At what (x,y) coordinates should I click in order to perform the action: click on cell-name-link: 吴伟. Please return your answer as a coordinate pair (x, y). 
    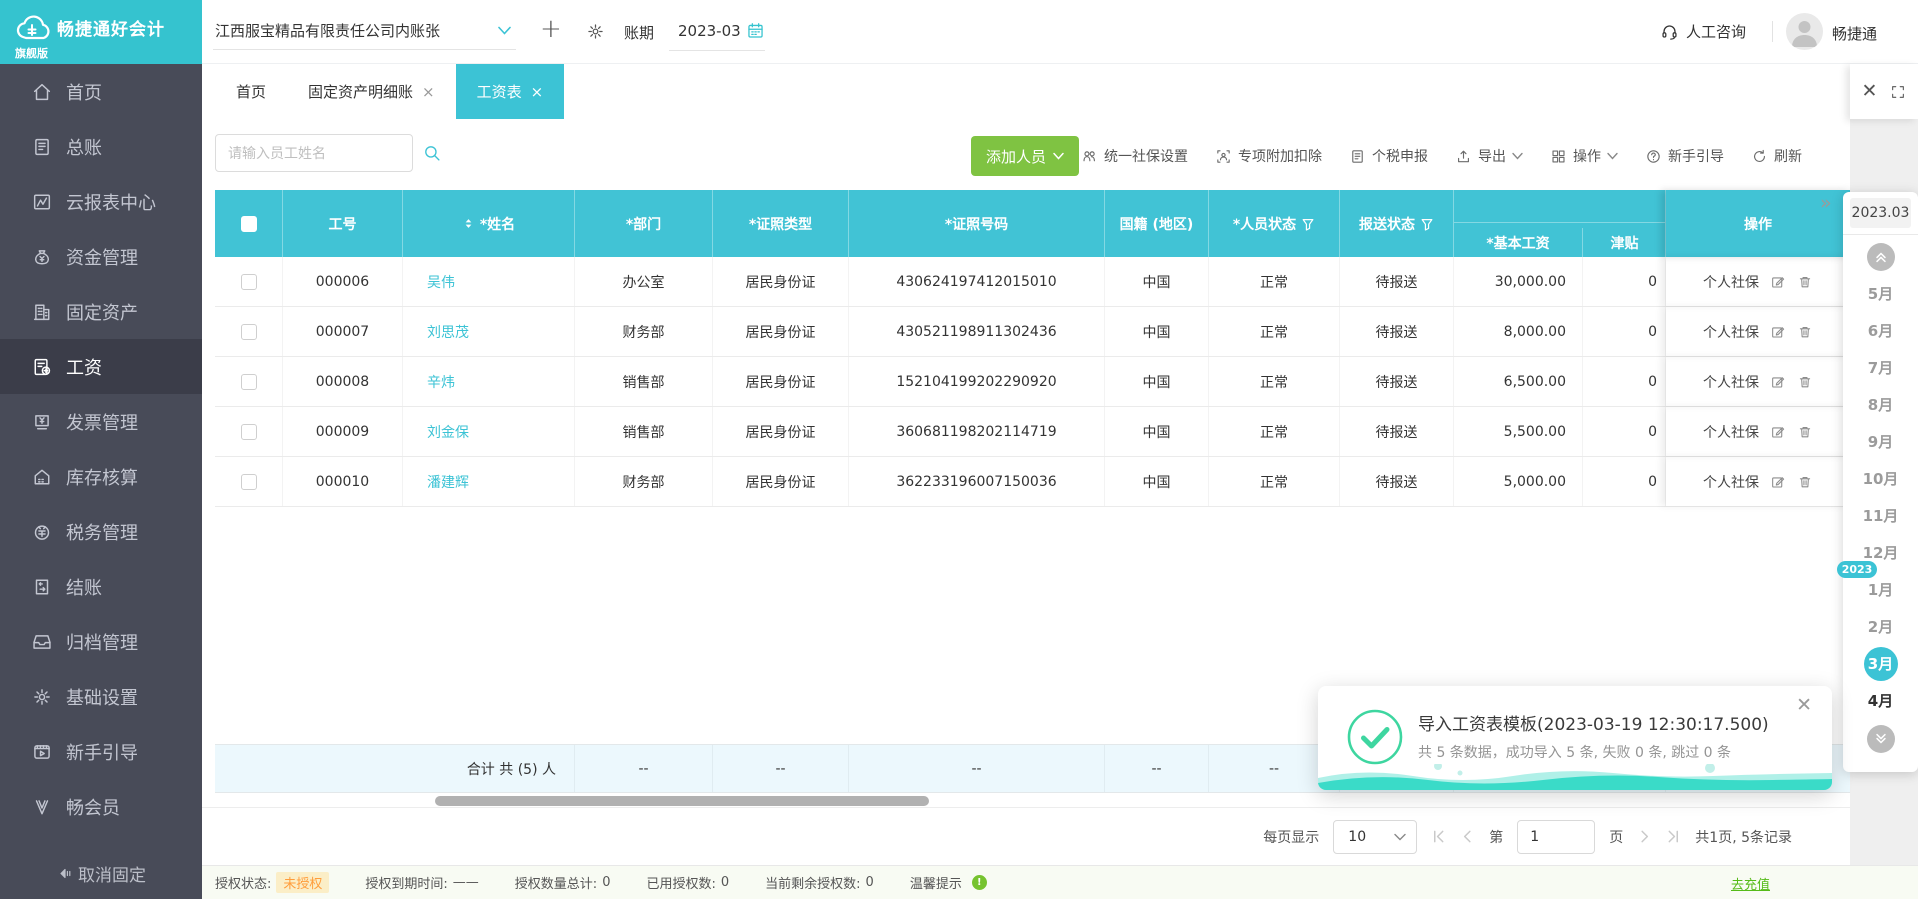
    Looking at the image, I should click on (489, 281).